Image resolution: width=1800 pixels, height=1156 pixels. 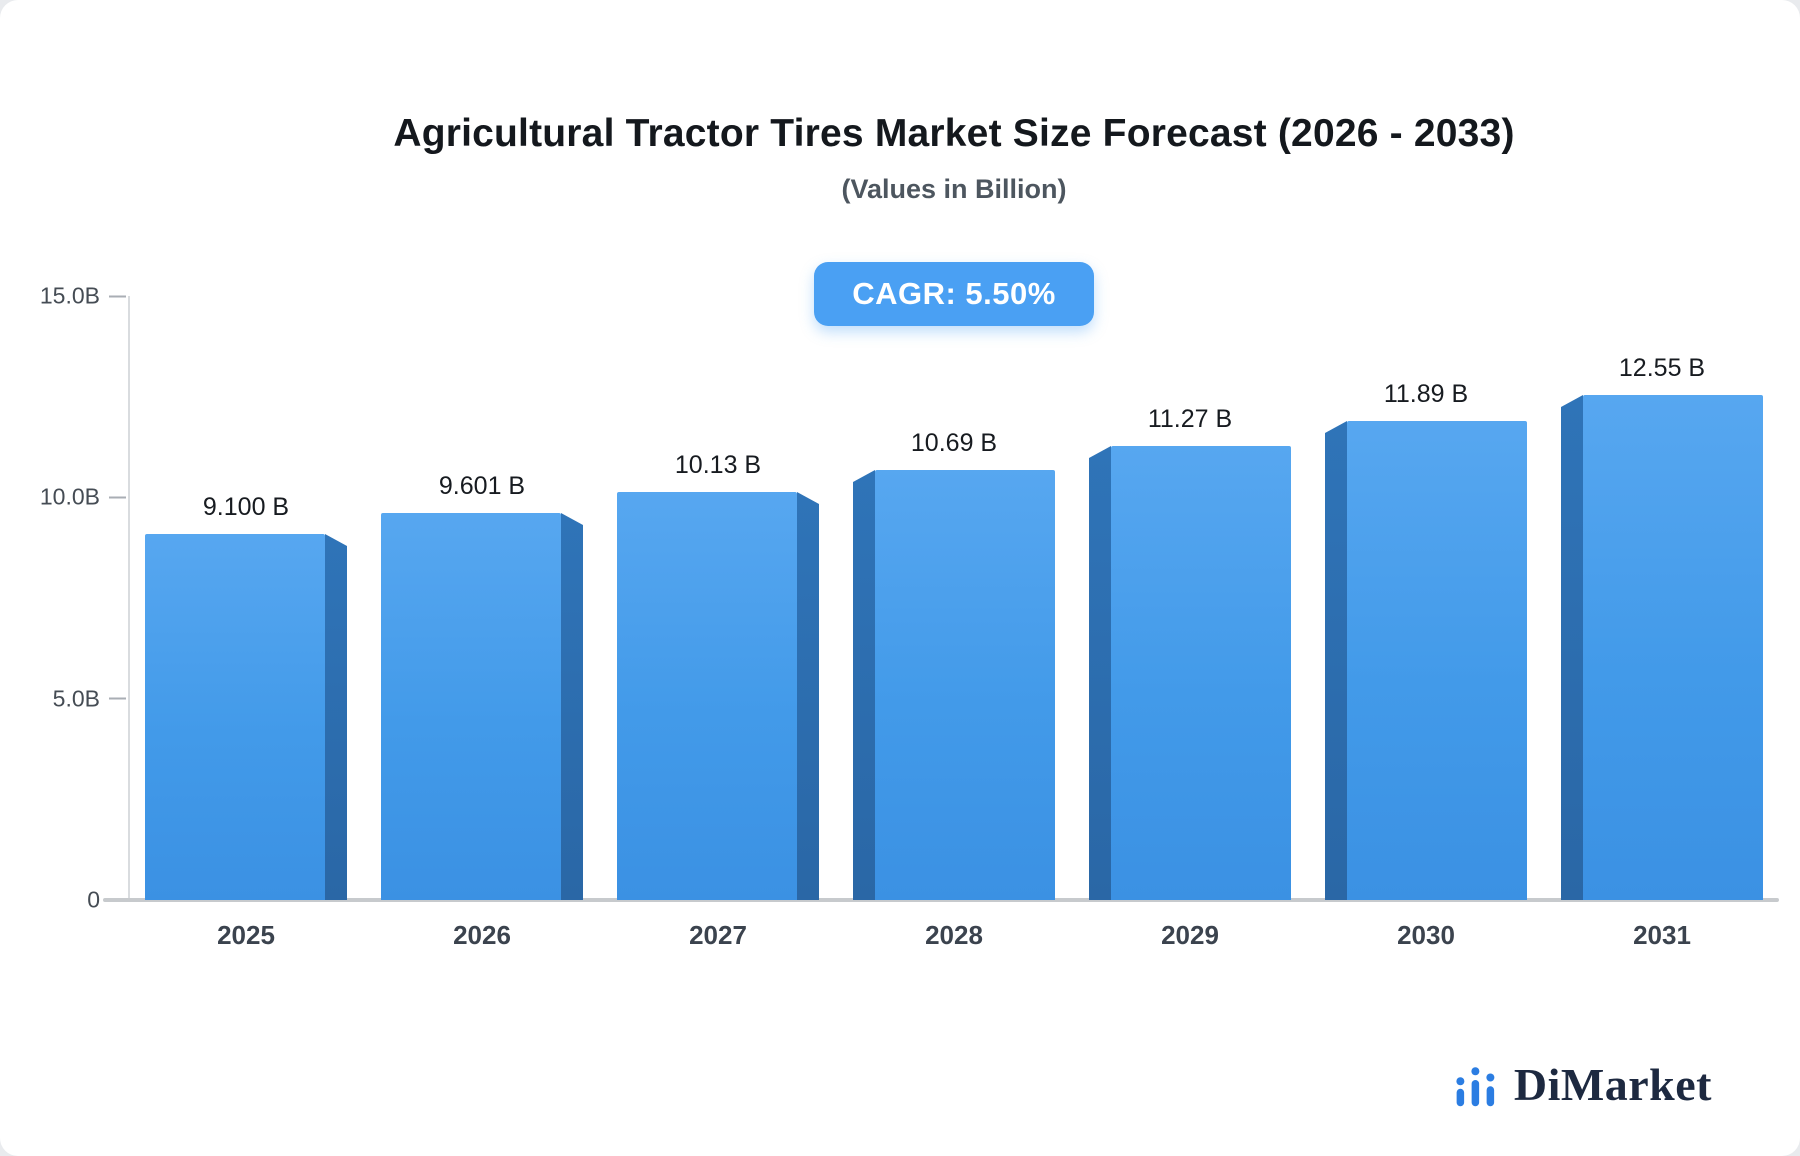 I want to click on chart-subtitle: (Values in Billion), so click(x=954, y=189).